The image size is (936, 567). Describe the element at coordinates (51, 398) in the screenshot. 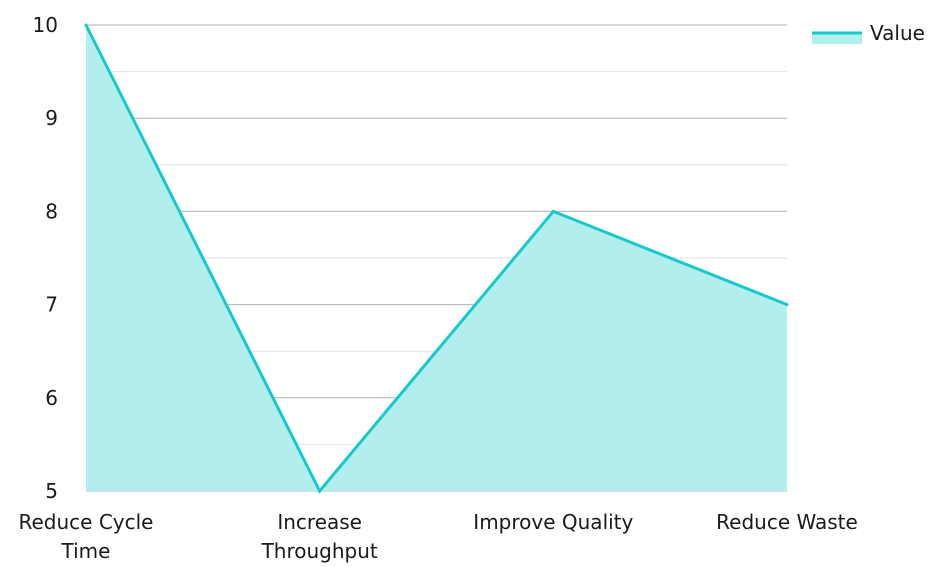

I see `y-tick-label: 6` at that location.